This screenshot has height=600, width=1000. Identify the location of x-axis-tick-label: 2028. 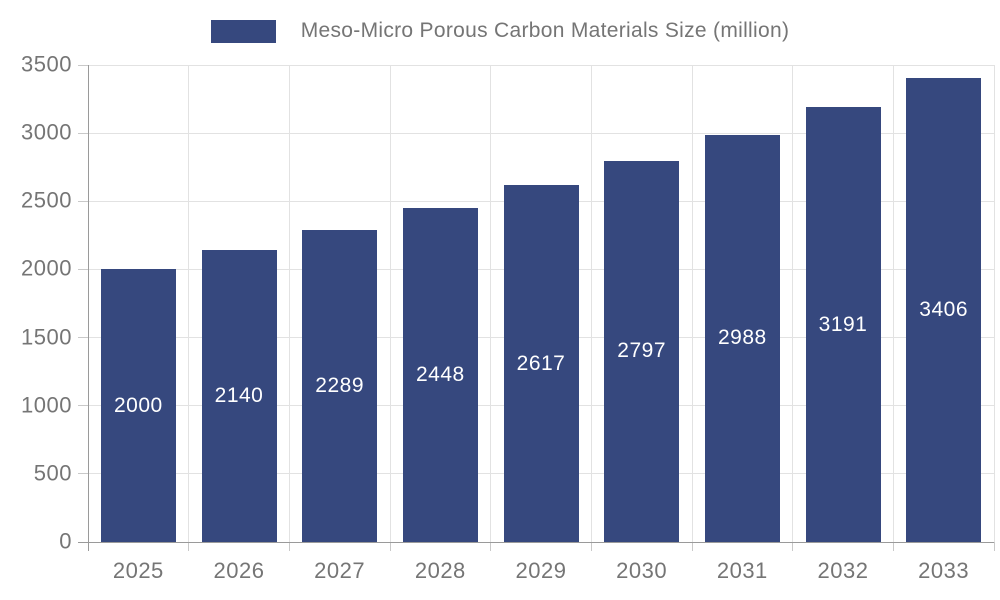
(440, 570).